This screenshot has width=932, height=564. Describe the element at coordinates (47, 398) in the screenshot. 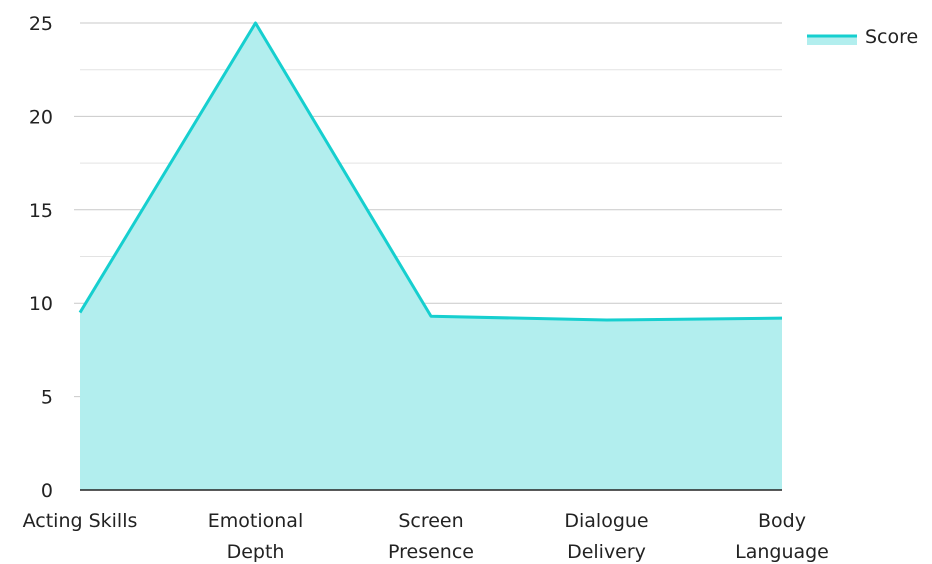

I see `y-tick-label: 5` at that location.